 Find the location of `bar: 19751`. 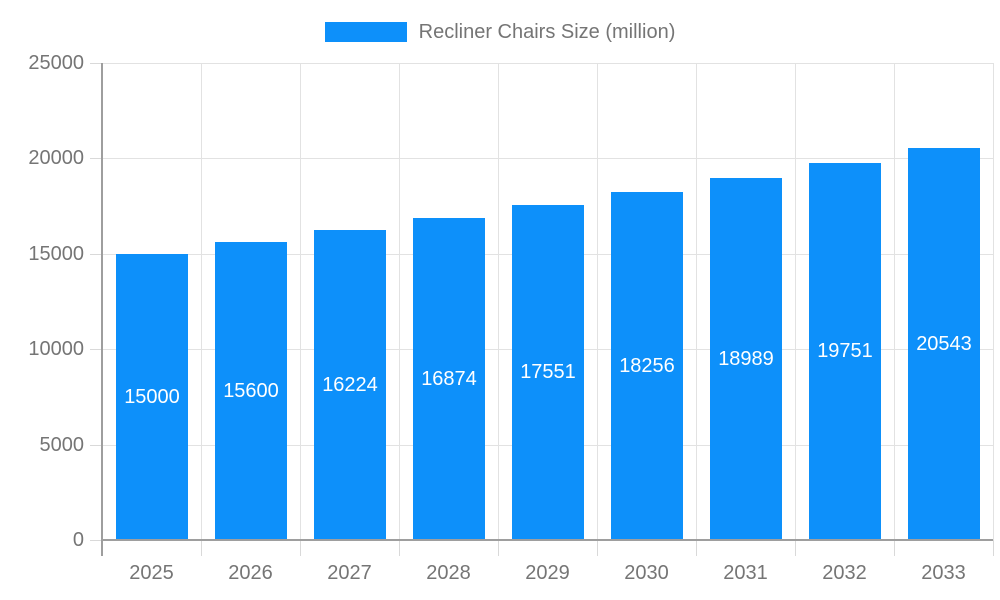

bar: 19751 is located at coordinates (845, 351).